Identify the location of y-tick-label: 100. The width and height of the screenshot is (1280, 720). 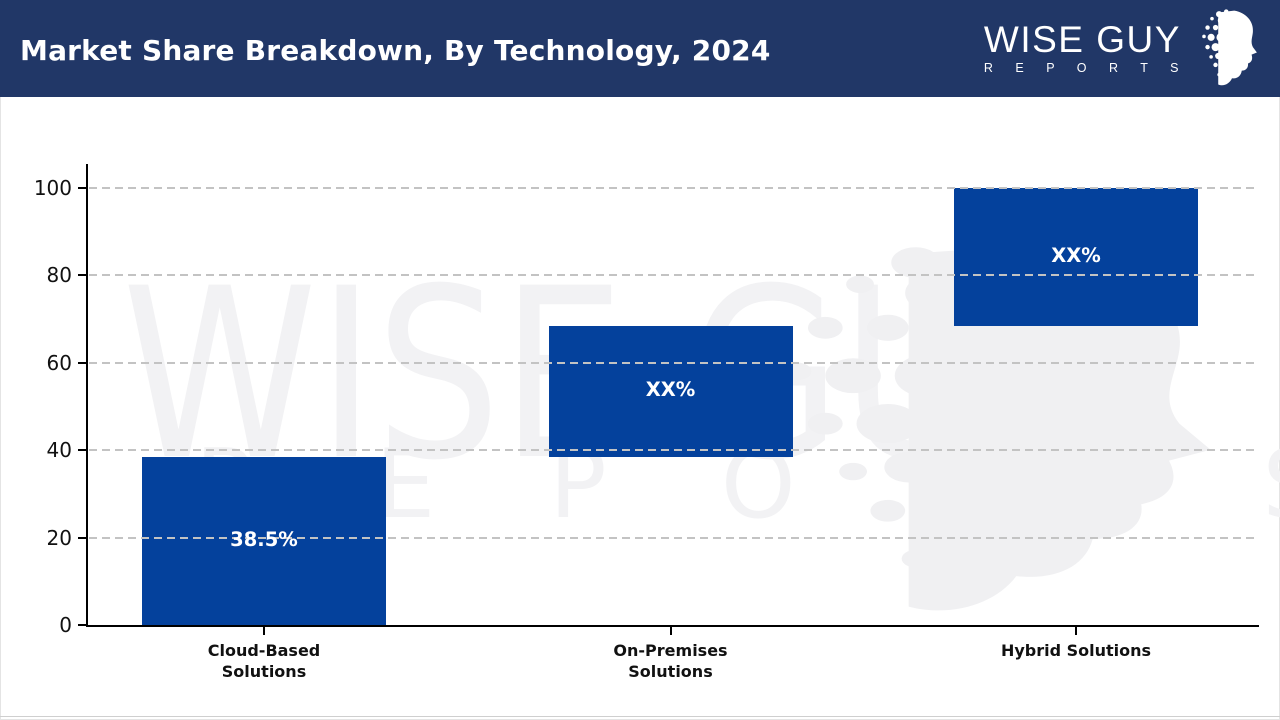
(52, 188).